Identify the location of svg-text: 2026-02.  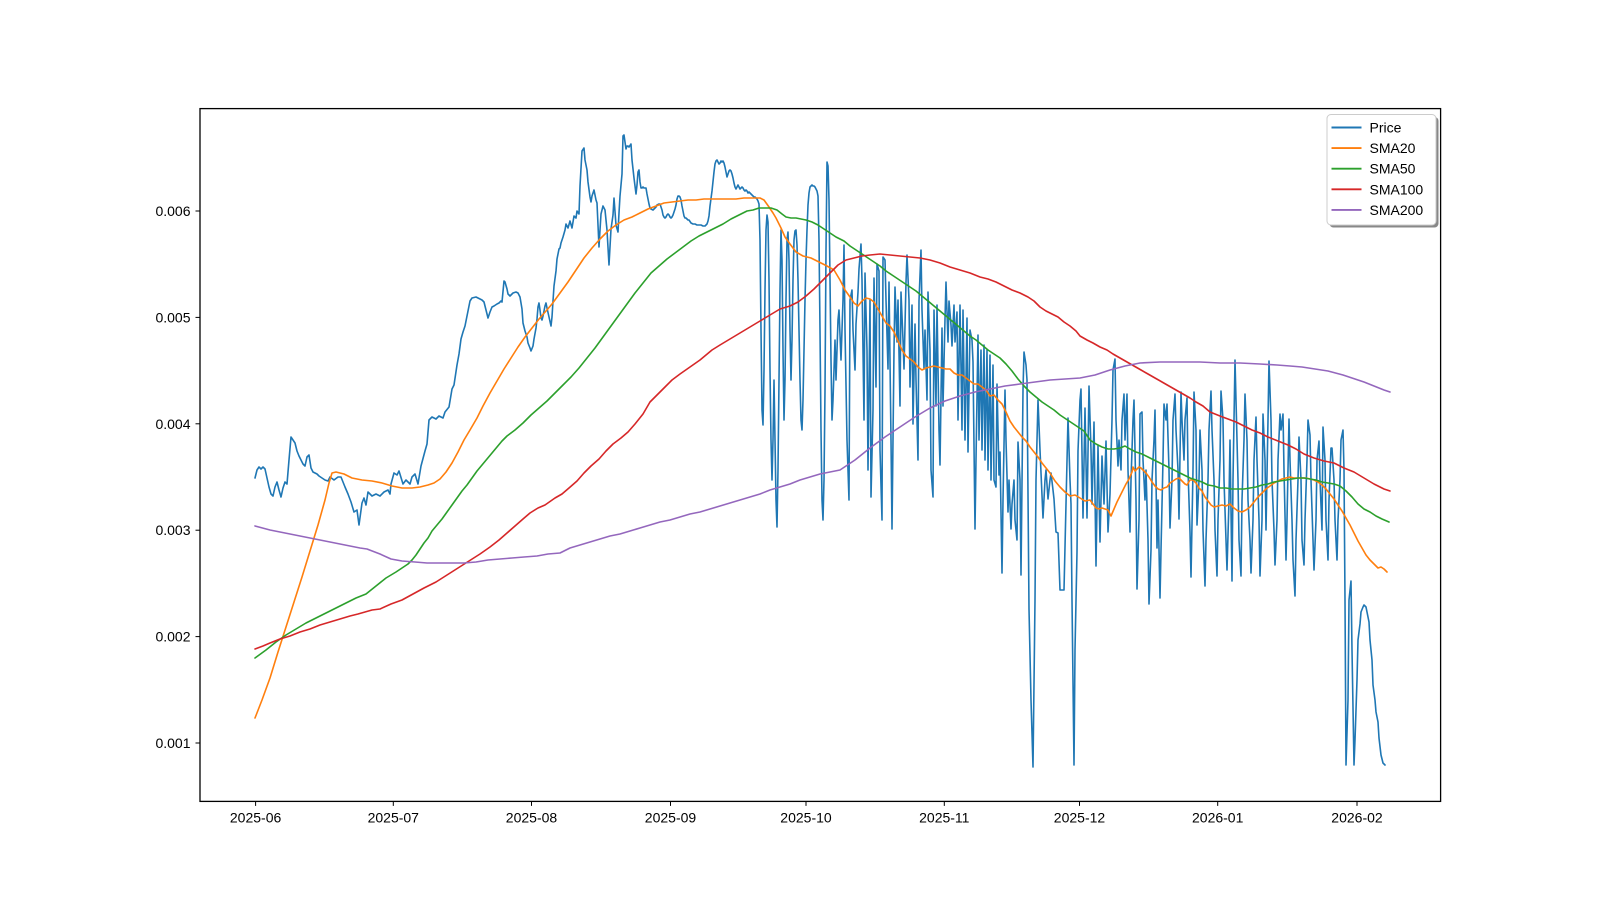
(1357, 817).